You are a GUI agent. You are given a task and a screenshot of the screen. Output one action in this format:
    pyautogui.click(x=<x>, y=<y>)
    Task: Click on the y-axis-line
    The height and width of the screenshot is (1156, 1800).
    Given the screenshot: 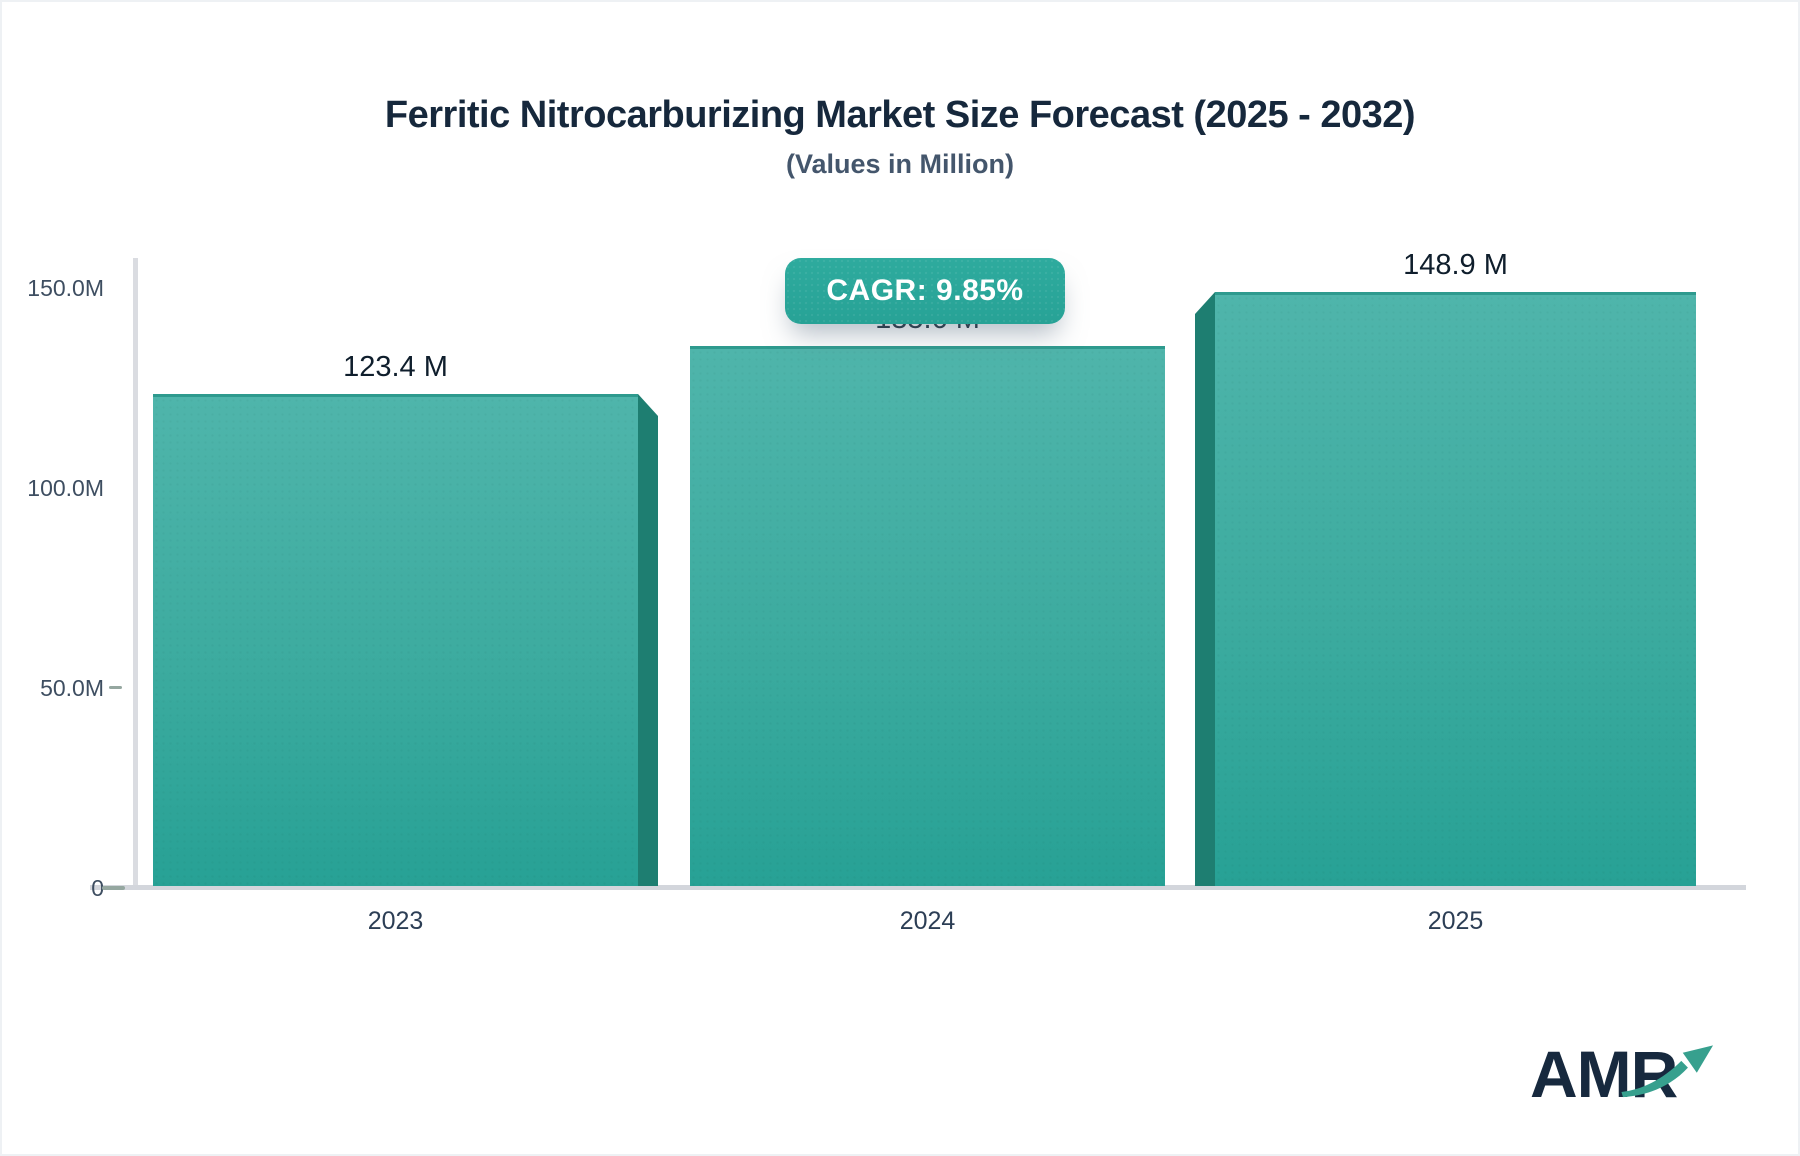 What is the action you would take?
    pyautogui.click(x=135, y=574)
    